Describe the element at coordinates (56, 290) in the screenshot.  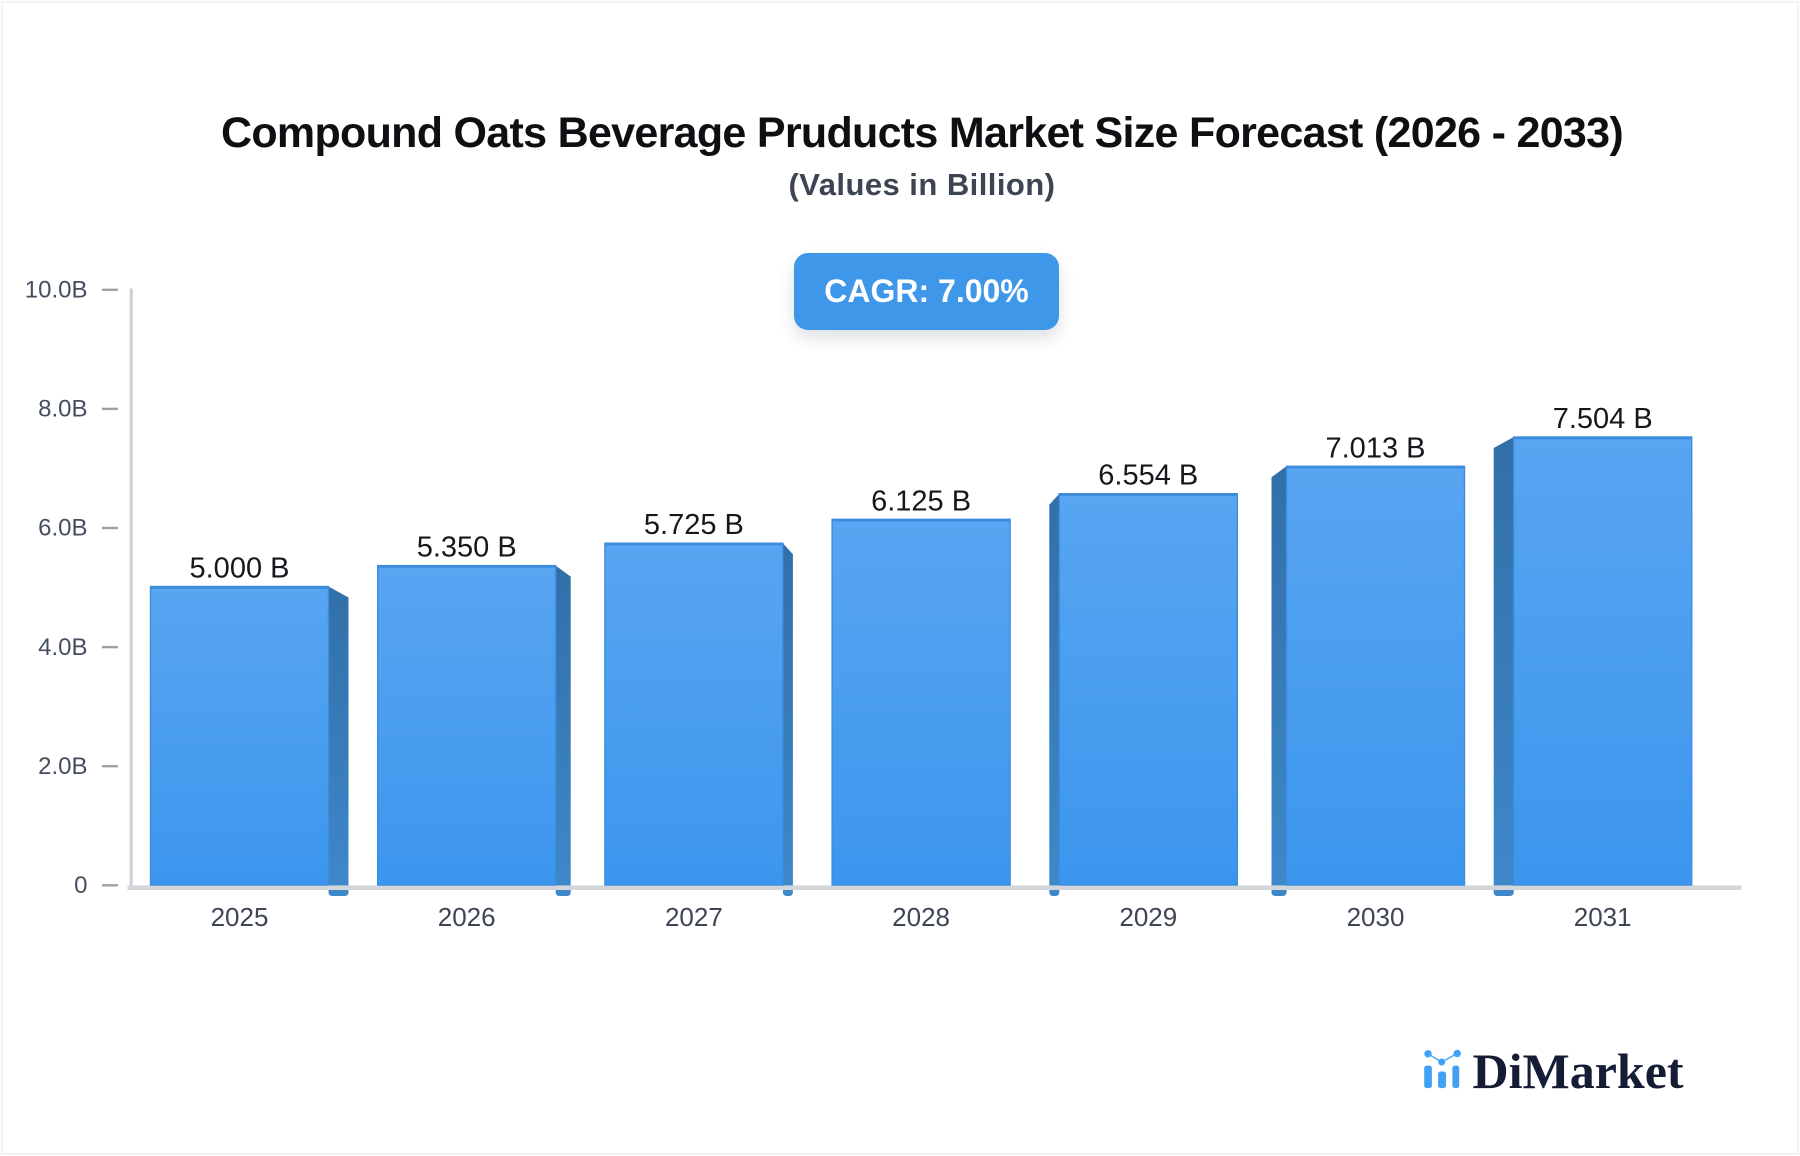
I see `svg-text: 10.0B` at that location.